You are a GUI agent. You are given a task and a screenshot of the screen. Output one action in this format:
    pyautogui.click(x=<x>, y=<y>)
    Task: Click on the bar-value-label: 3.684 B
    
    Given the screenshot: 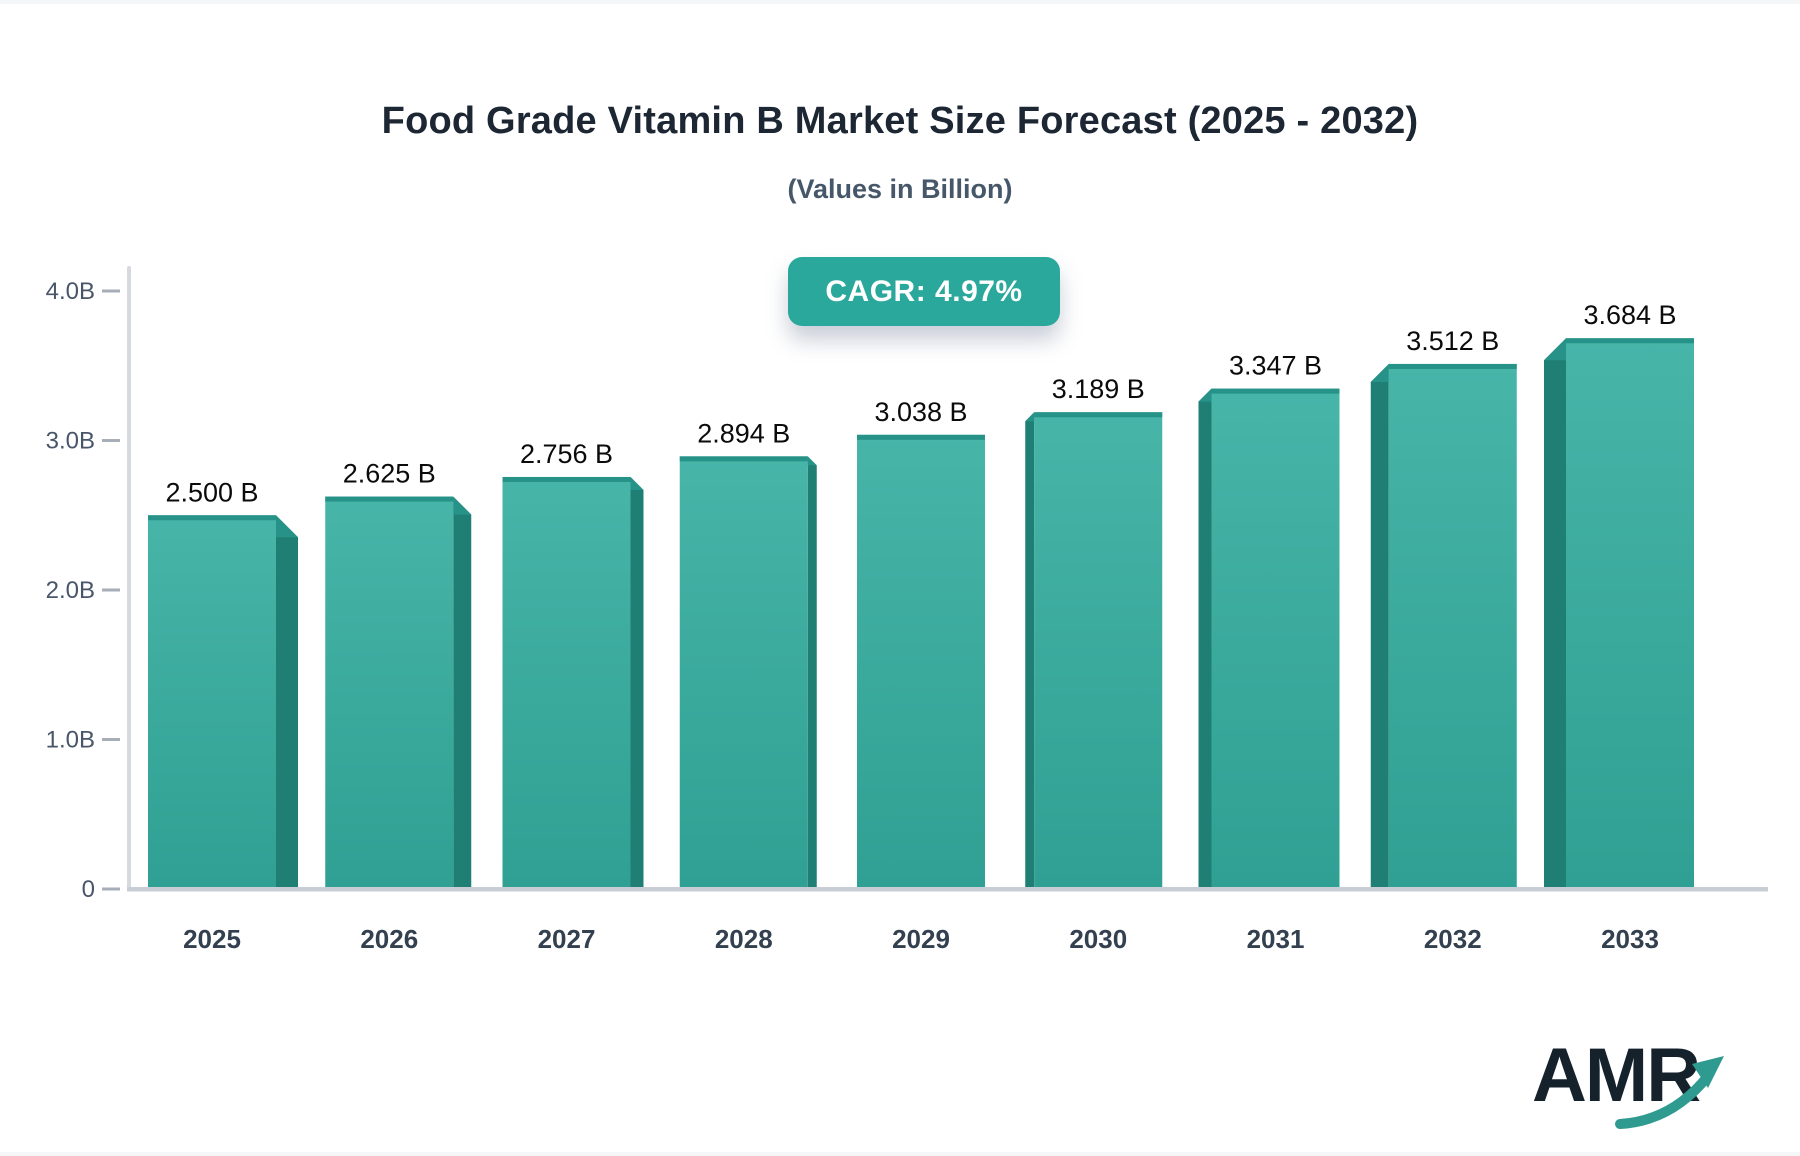 What is the action you would take?
    pyautogui.click(x=1629, y=315)
    